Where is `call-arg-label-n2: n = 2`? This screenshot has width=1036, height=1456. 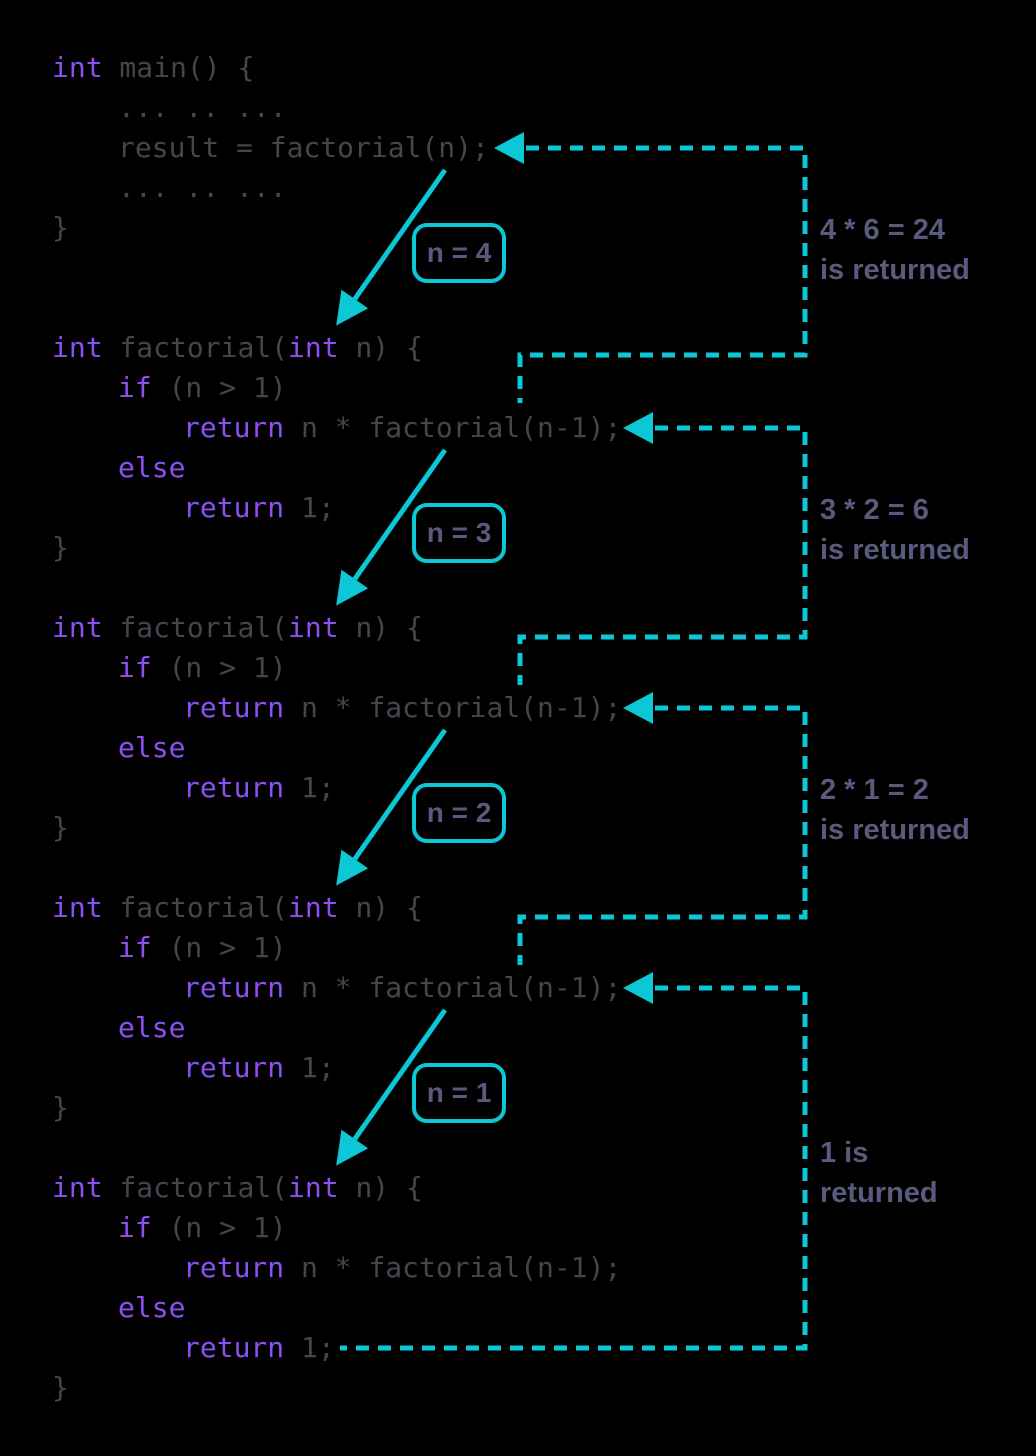 call-arg-label-n2: n = 2 is located at coordinates (459, 813).